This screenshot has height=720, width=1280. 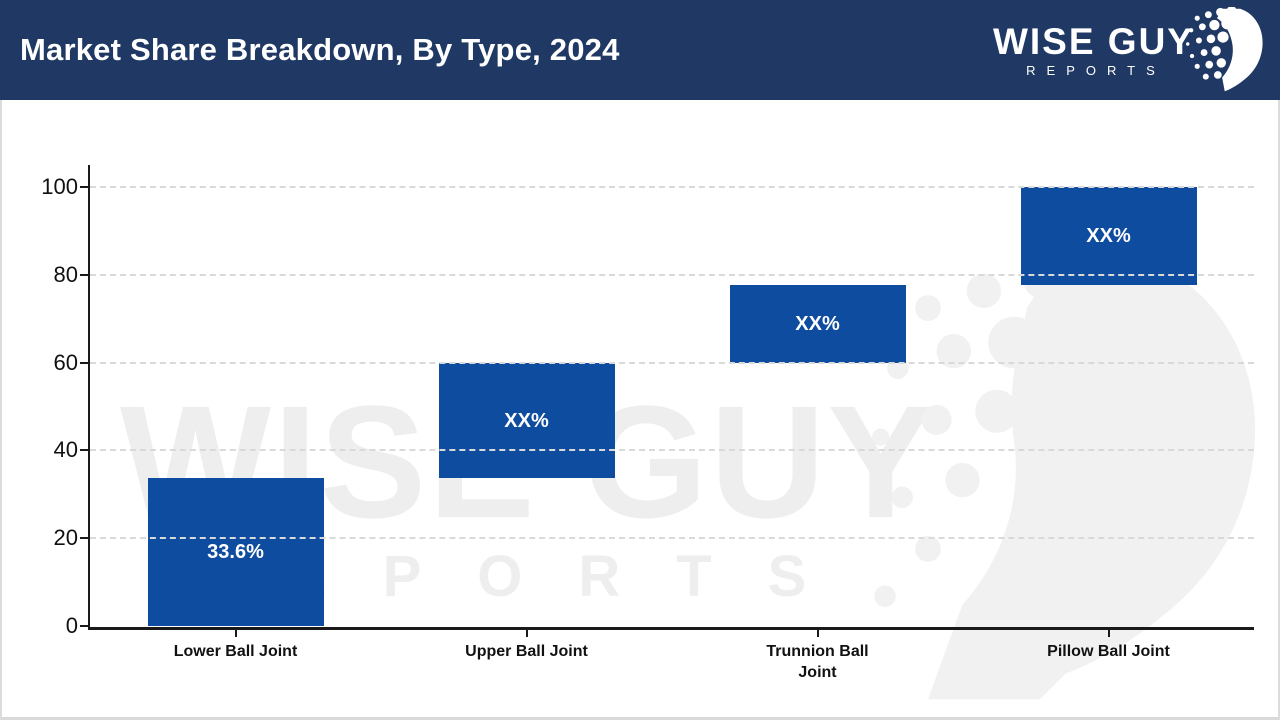 What do you see at coordinates (1224, 49) in the screenshot?
I see `brand-face-icon` at bounding box center [1224, 49].